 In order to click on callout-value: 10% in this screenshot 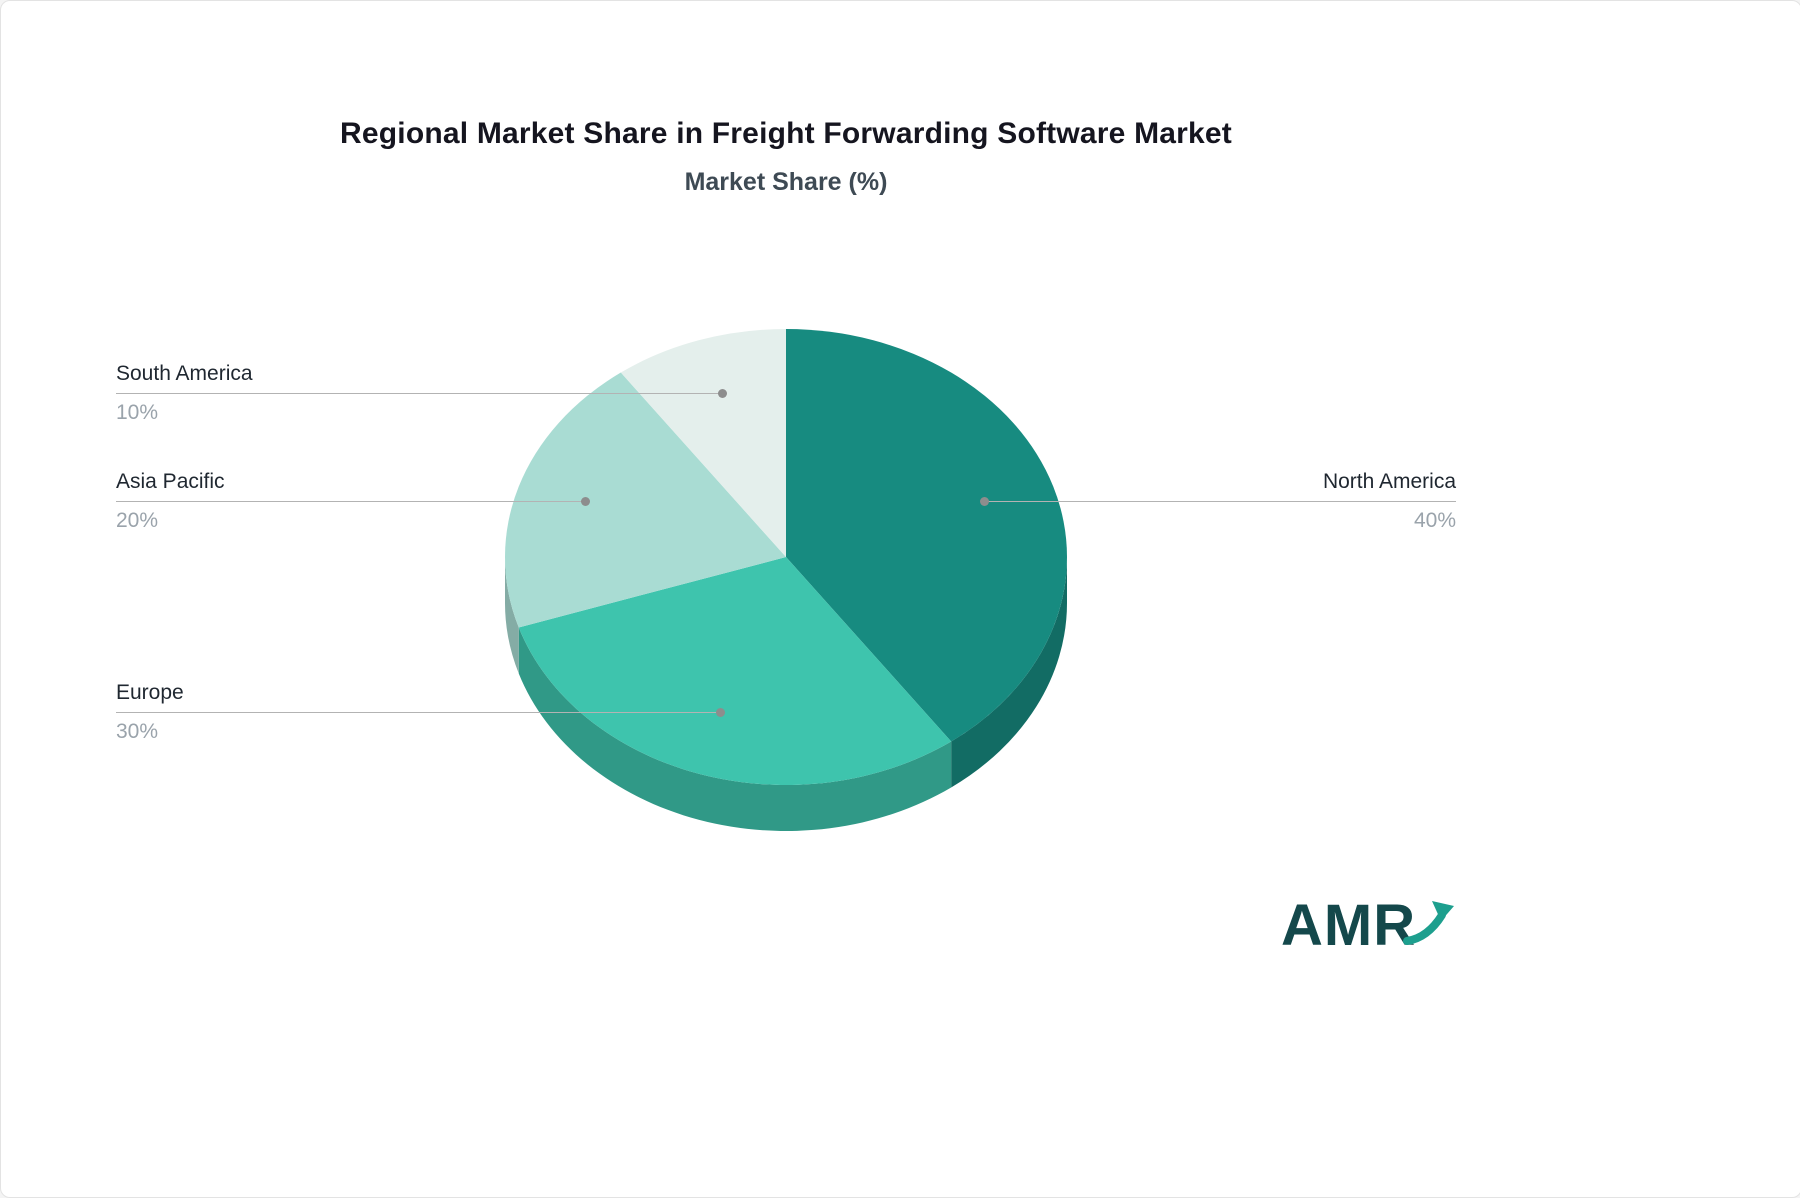, I will do `click(137, 412)`.